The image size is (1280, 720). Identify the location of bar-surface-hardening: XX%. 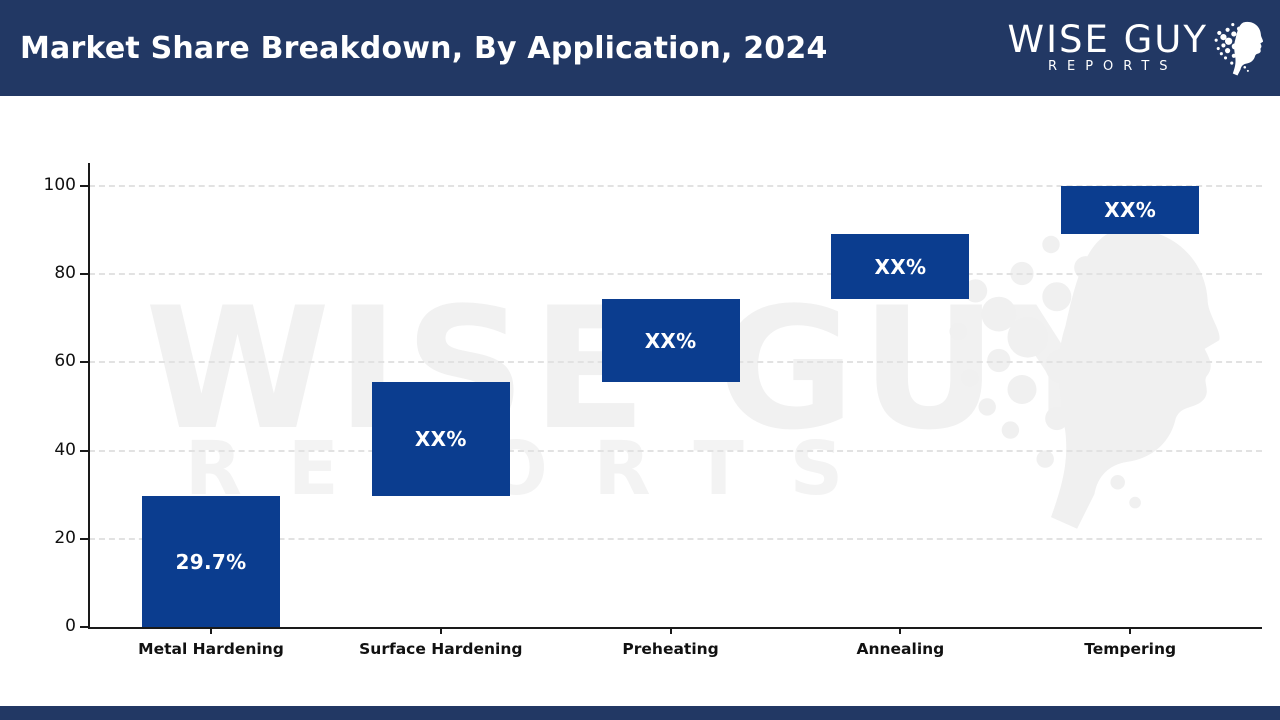
(440, 439).